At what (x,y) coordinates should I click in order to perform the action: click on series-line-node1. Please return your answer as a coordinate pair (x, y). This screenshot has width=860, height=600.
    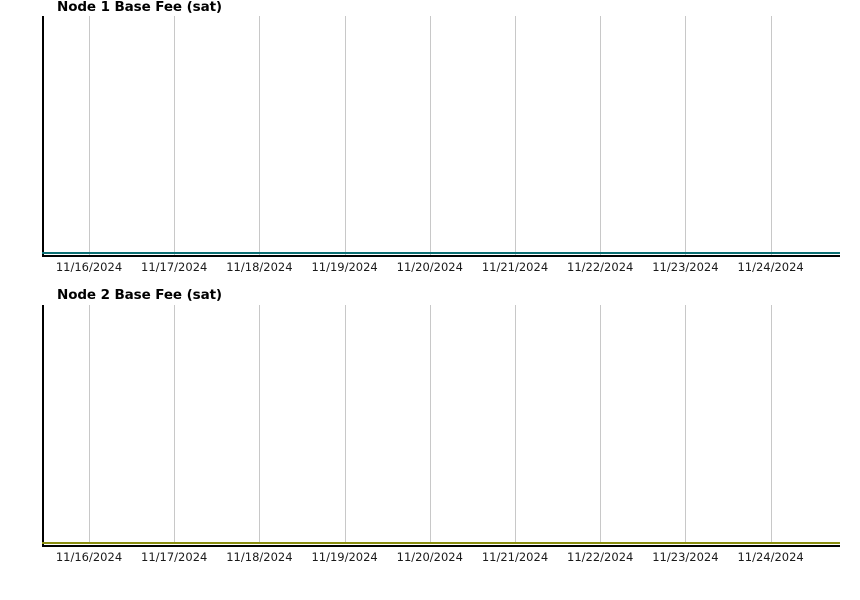
    Looking at the image, I should click on (441, 253).